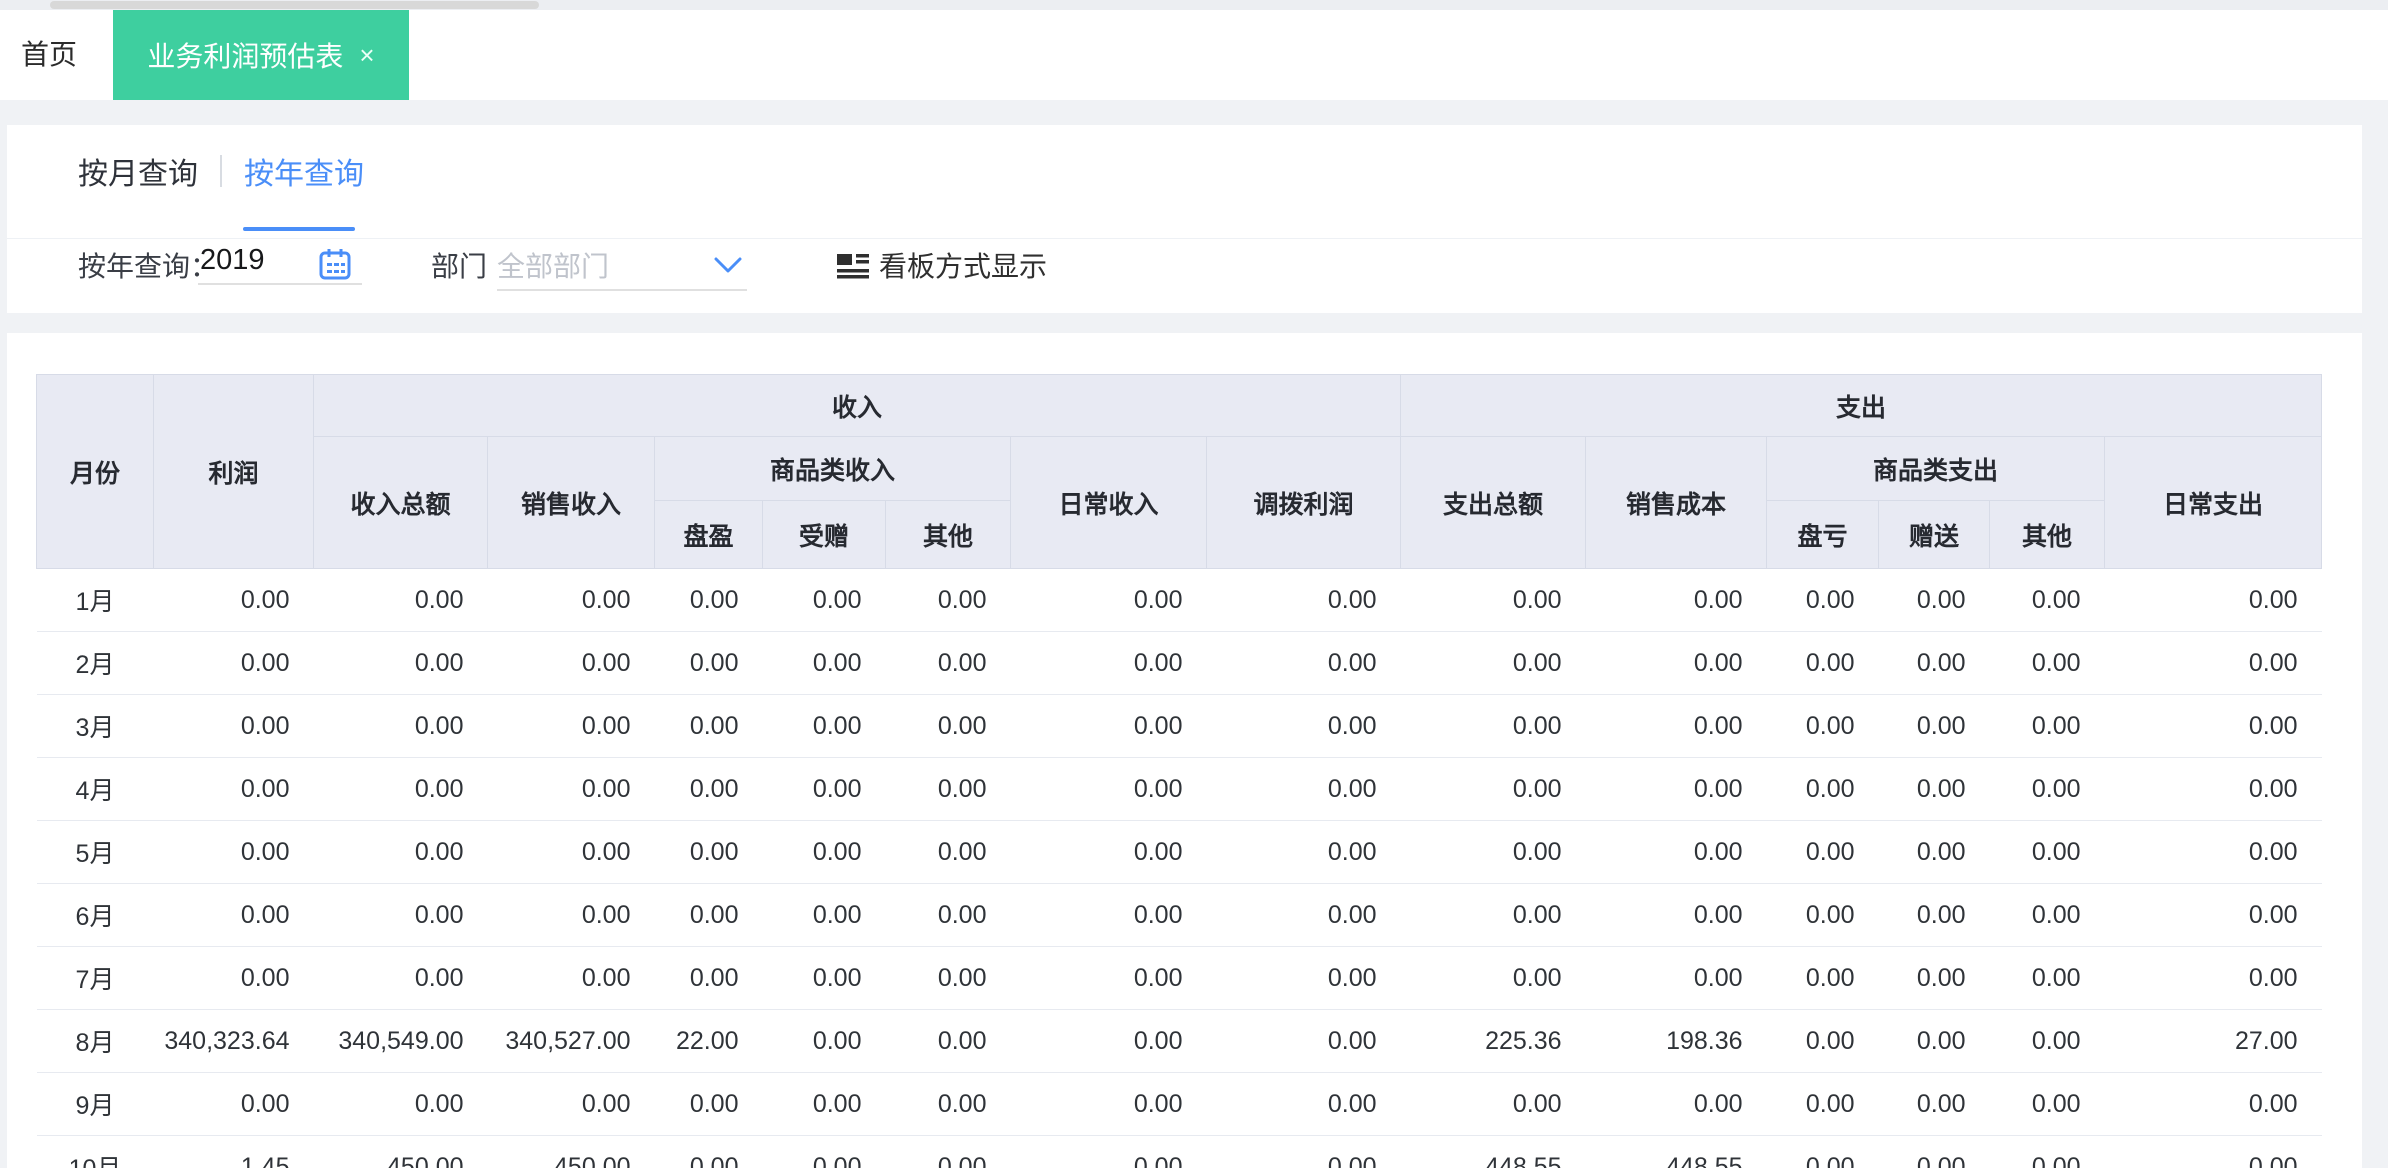 This screenshot has height=1168, width=2388. What do you see at coordinates (232, 260) in the screenshot?
I see `year-input: 2019` at bounding box center [232, 260].